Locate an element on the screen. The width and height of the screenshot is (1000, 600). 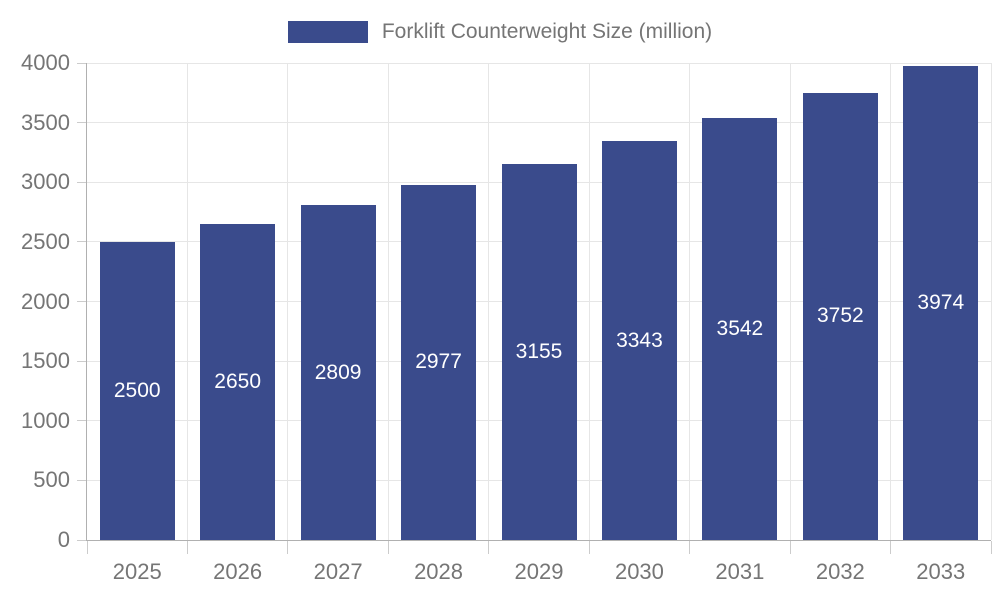
bar-value-label: 2500 is located at coordinates (137, 390).